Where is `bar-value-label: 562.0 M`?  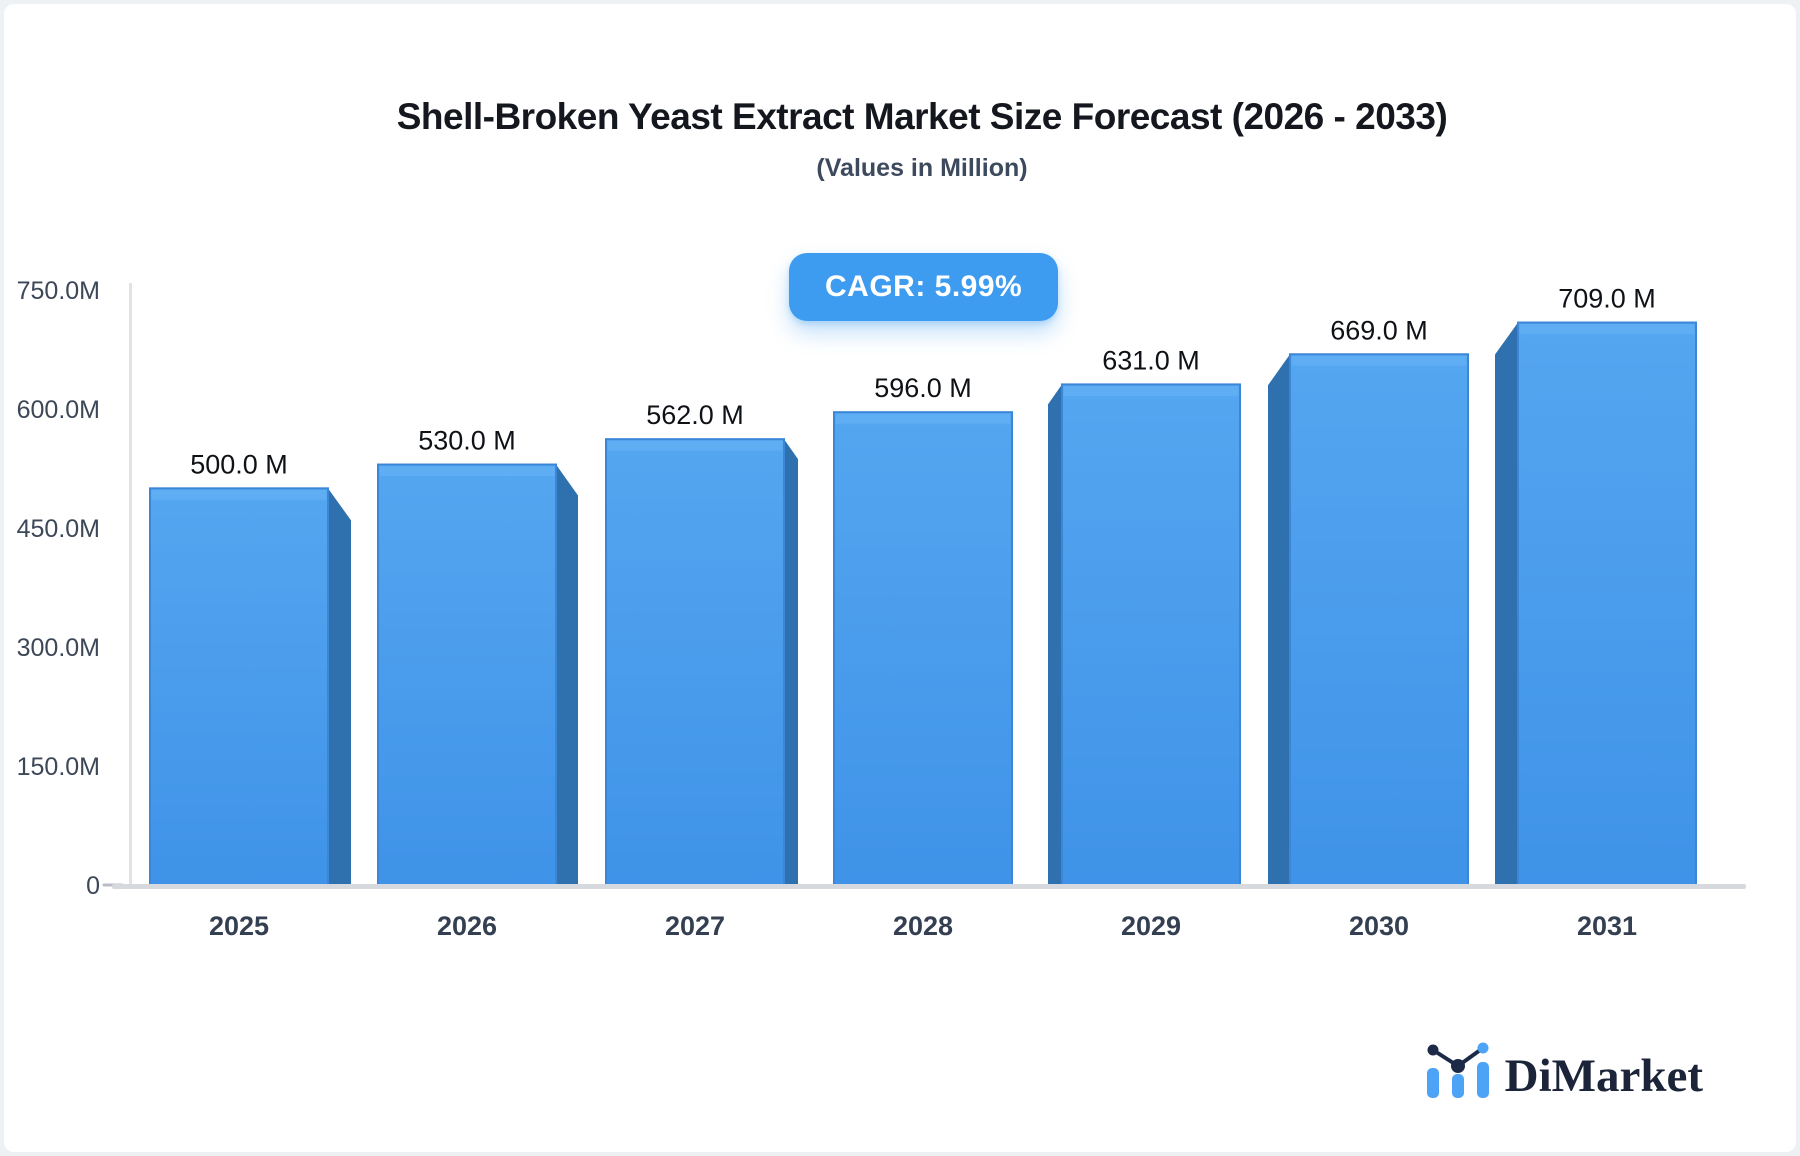
bar-value-label: 562.0 M is located at coordinates (695, 415).